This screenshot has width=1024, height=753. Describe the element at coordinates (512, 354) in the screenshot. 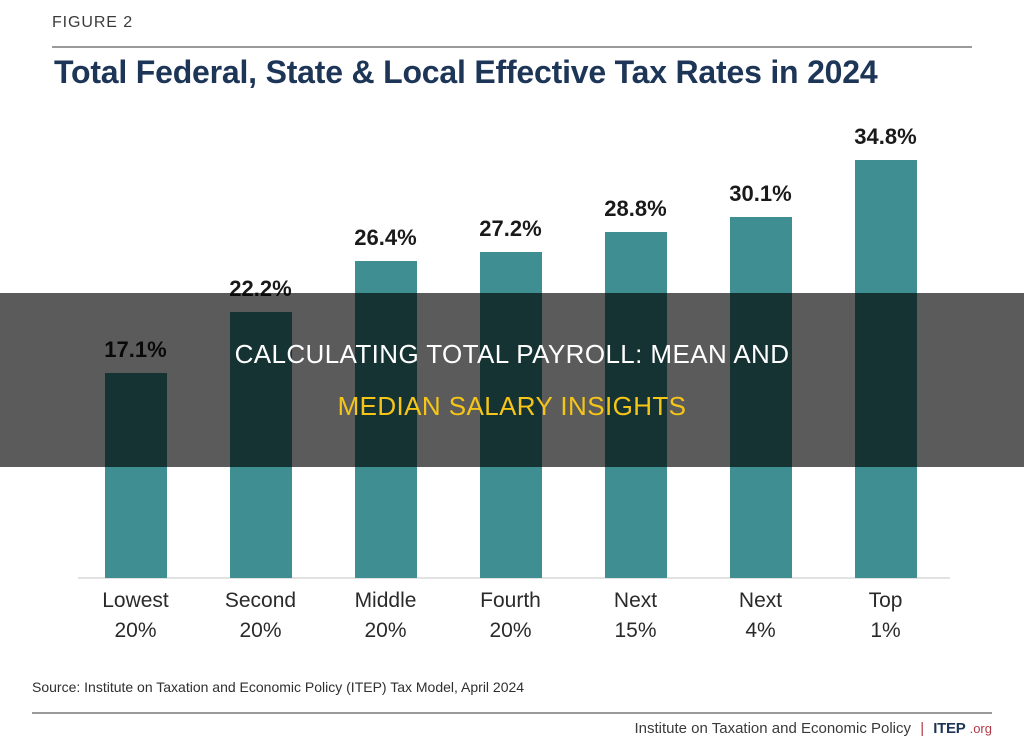

I see `overlay-heading-line-1: CALCULATING TOTAL PAYROLL: MEAN AND` at that location.